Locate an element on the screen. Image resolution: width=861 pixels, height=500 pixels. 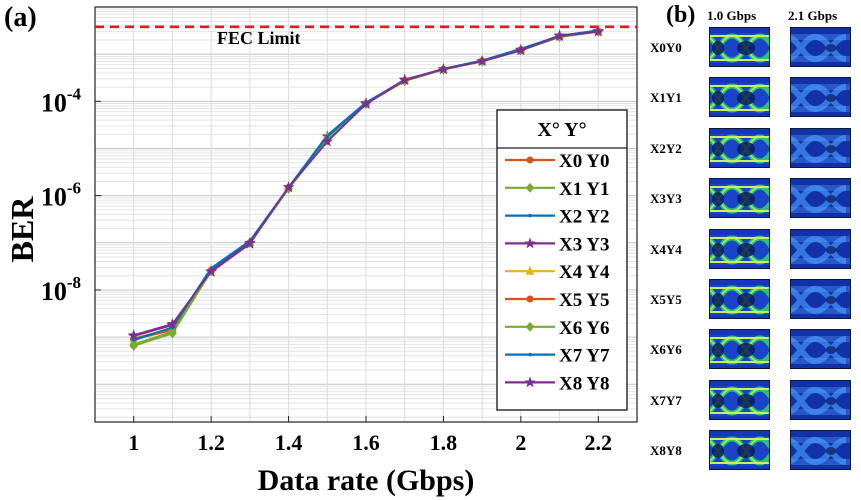
y-tick-label: 10⁻⁴ is located at coordinates (61, 100).